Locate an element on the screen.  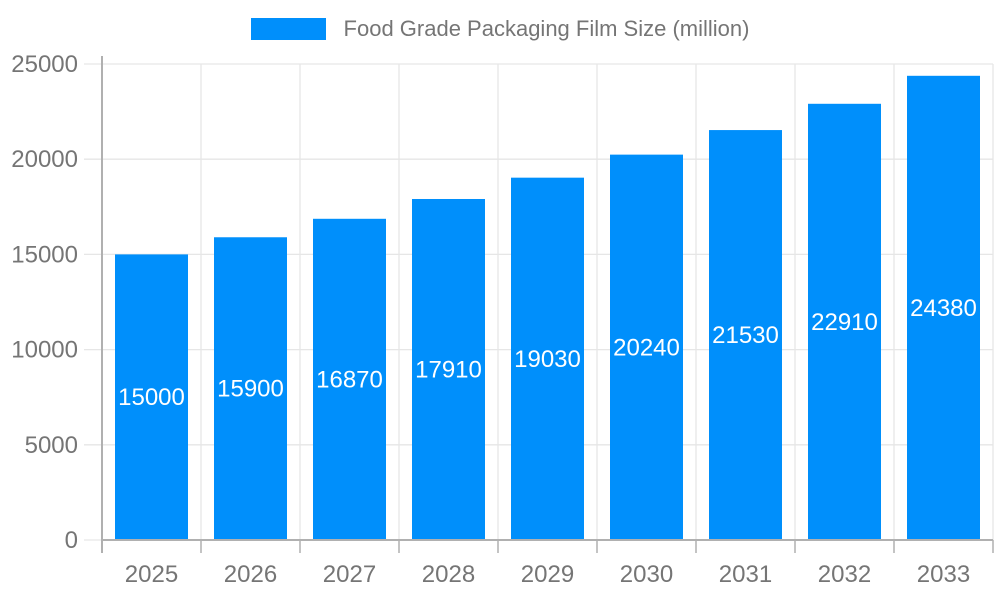
x-tick-label: 2030 is located at coordinates (646, 574).